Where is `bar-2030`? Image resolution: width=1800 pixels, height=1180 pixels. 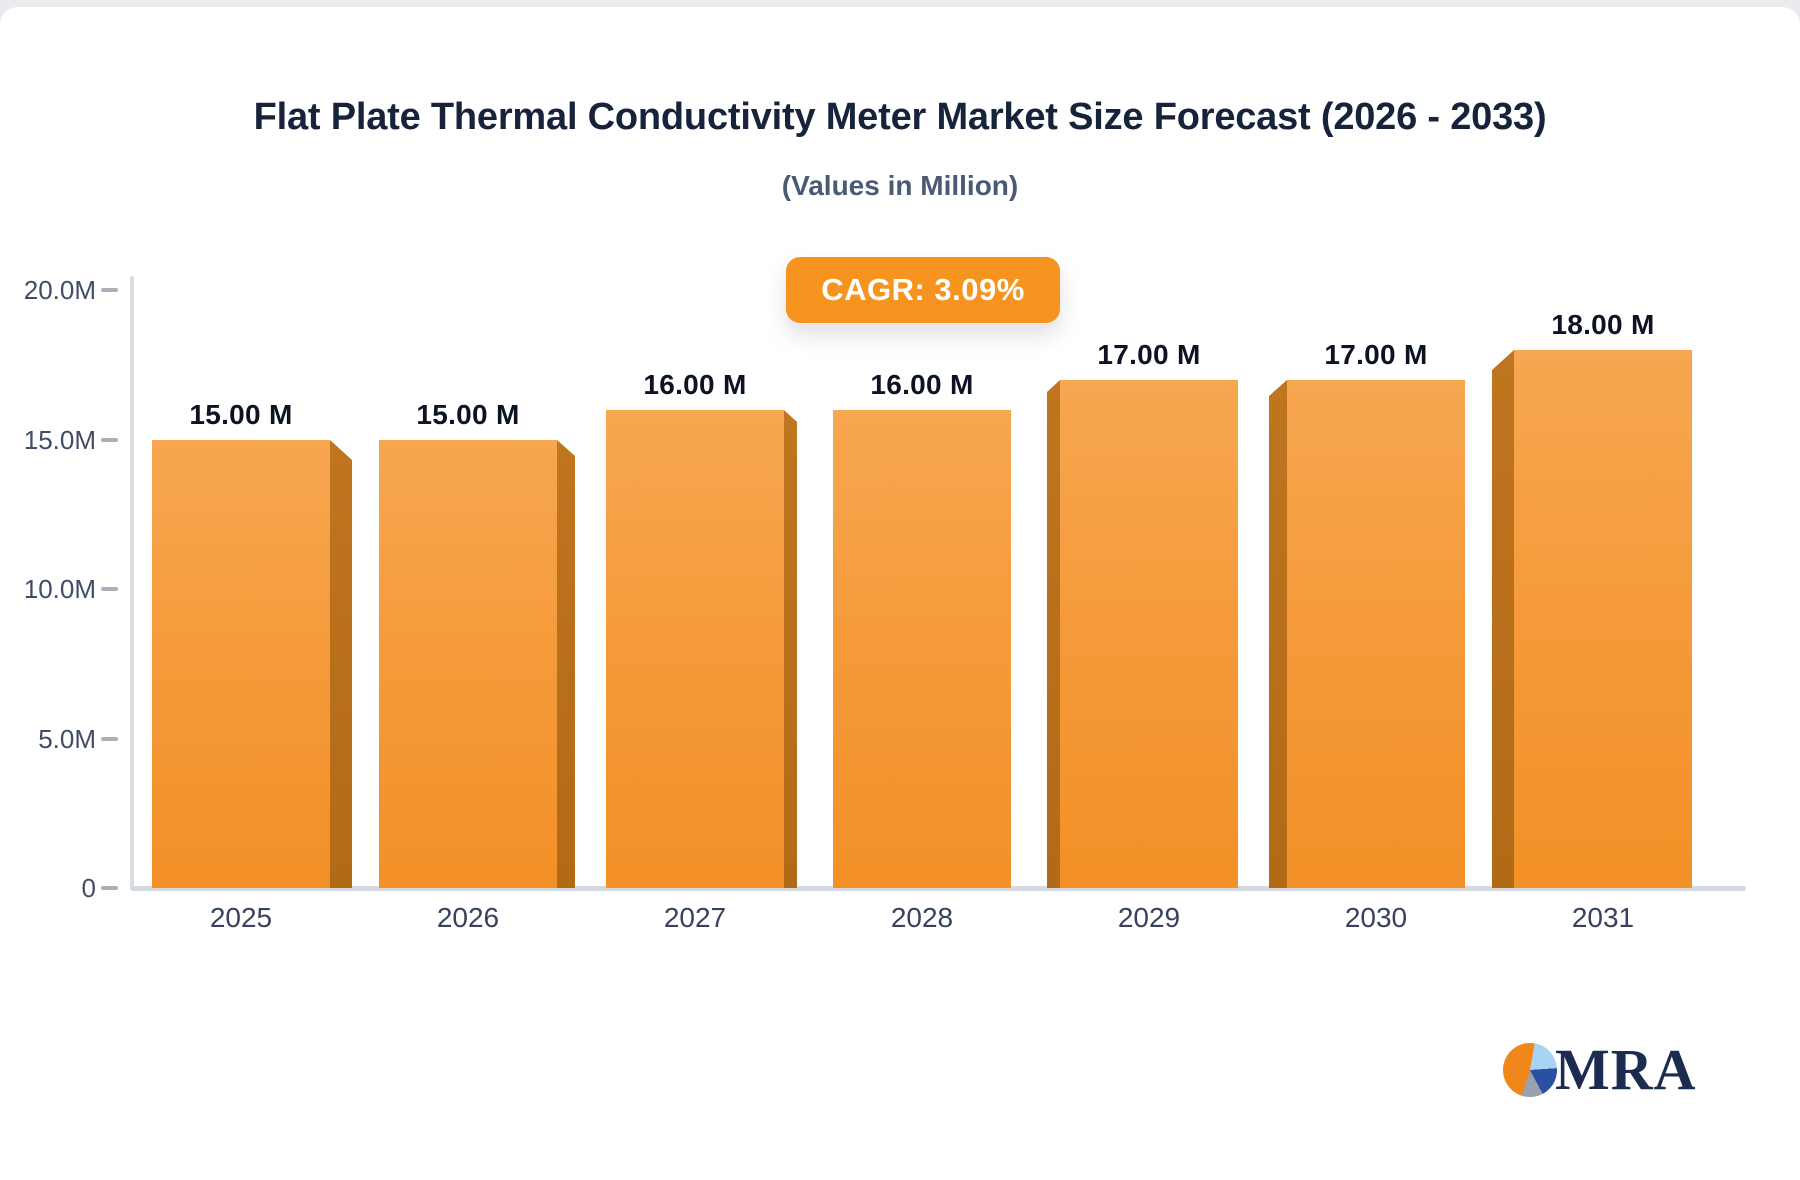
bar-2030 is located at coordinates (1367, 634).